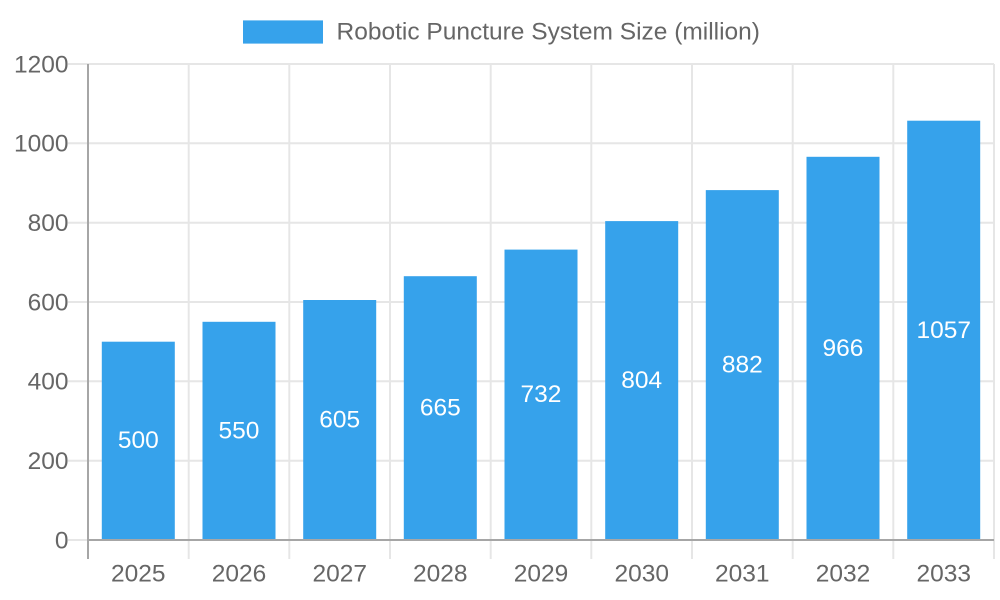 The height and width of the screenshot is (600, 1000). I want to click on svg-text: 2027, so click(339, 574).